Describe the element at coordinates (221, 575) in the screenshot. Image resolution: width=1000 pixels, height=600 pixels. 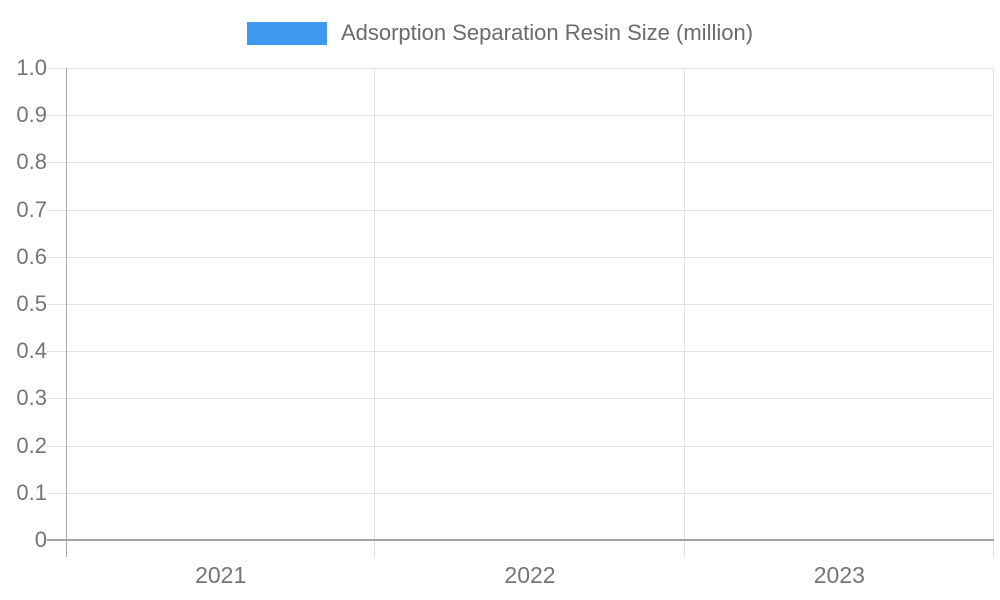
I see `x-axis-tick-label: 2021` at that location.